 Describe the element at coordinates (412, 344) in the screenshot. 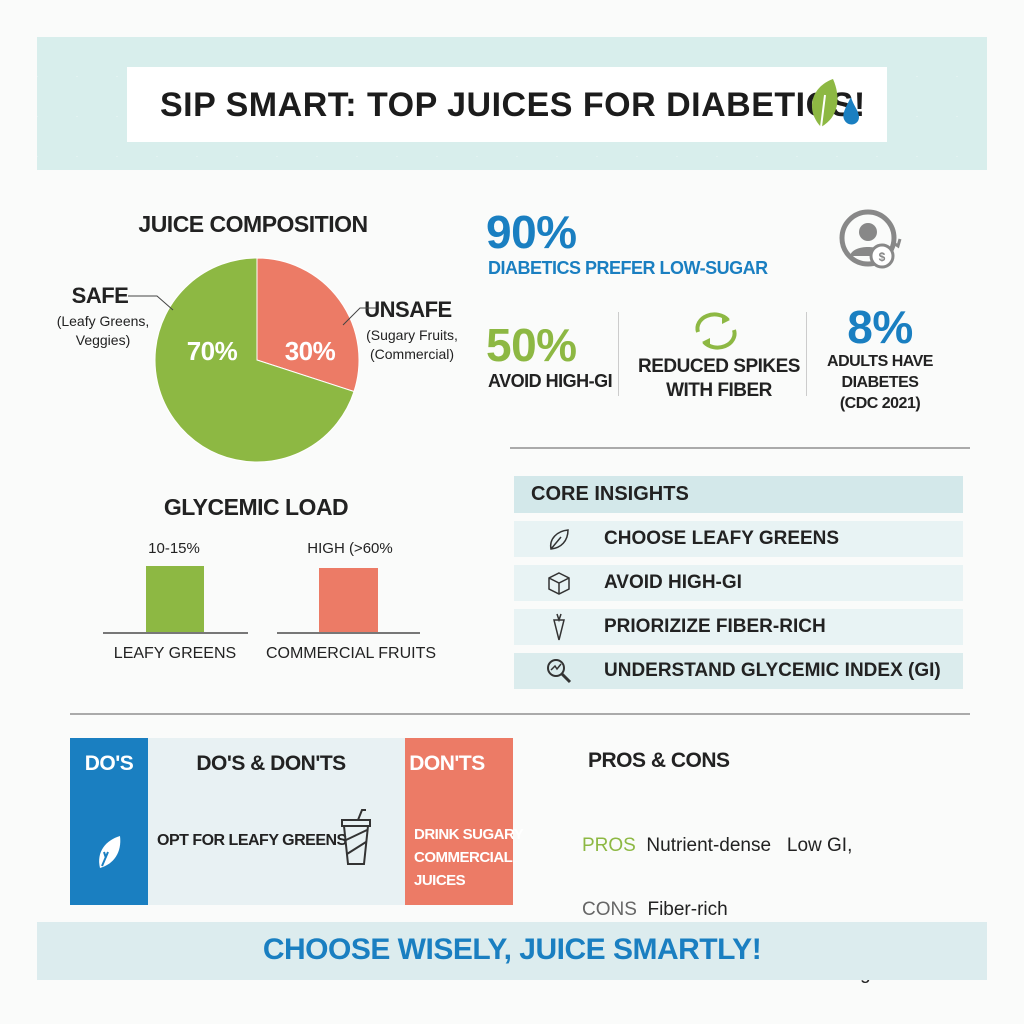

I see `unsafe-sub: (Sugary Fruits, (Commercial)` at that location.